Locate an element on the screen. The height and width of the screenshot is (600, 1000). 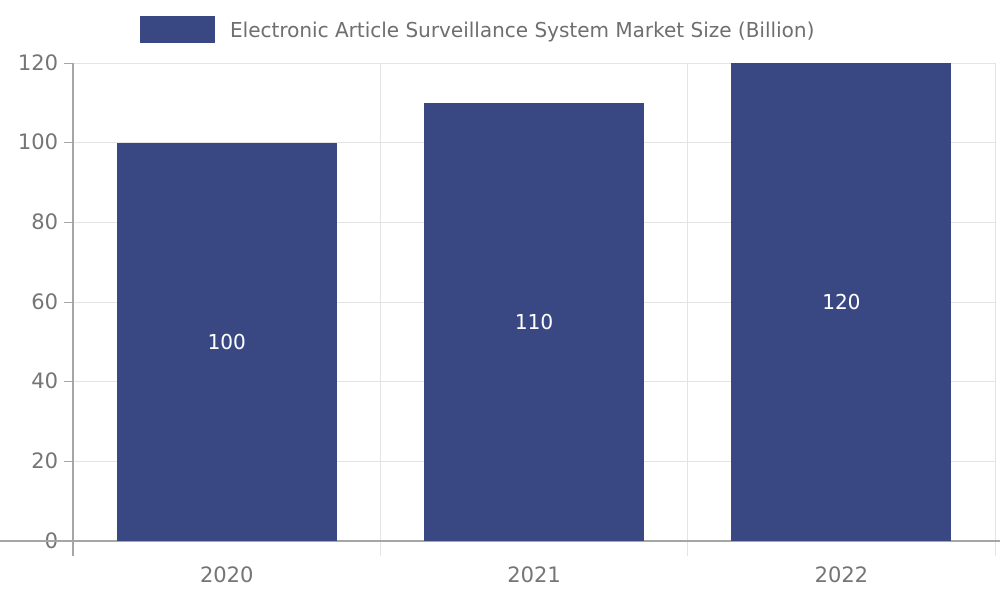
bar-value-label: 100 is located at coordinates (226, 341).